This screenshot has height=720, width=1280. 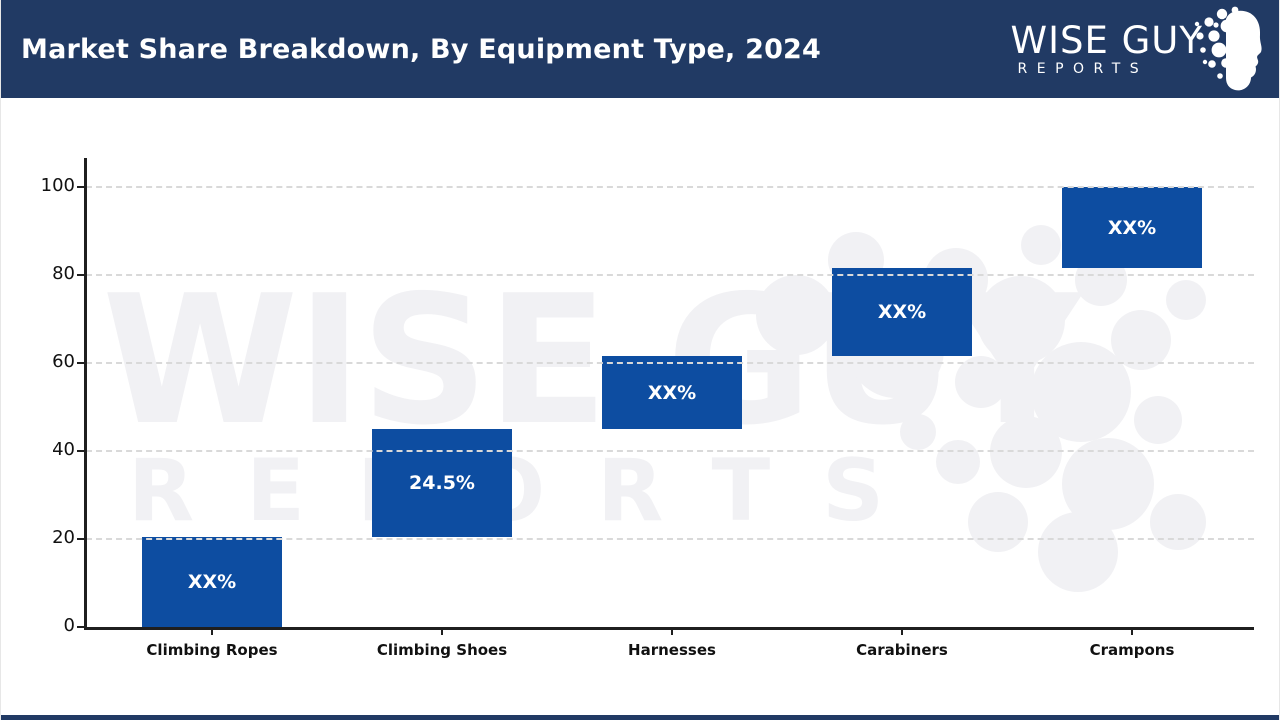 What do you see at coordinates (212, 650) in the screenshot?
I see `x-axis-category-label: Climbing Ropes` at bounding box center [212, 650].